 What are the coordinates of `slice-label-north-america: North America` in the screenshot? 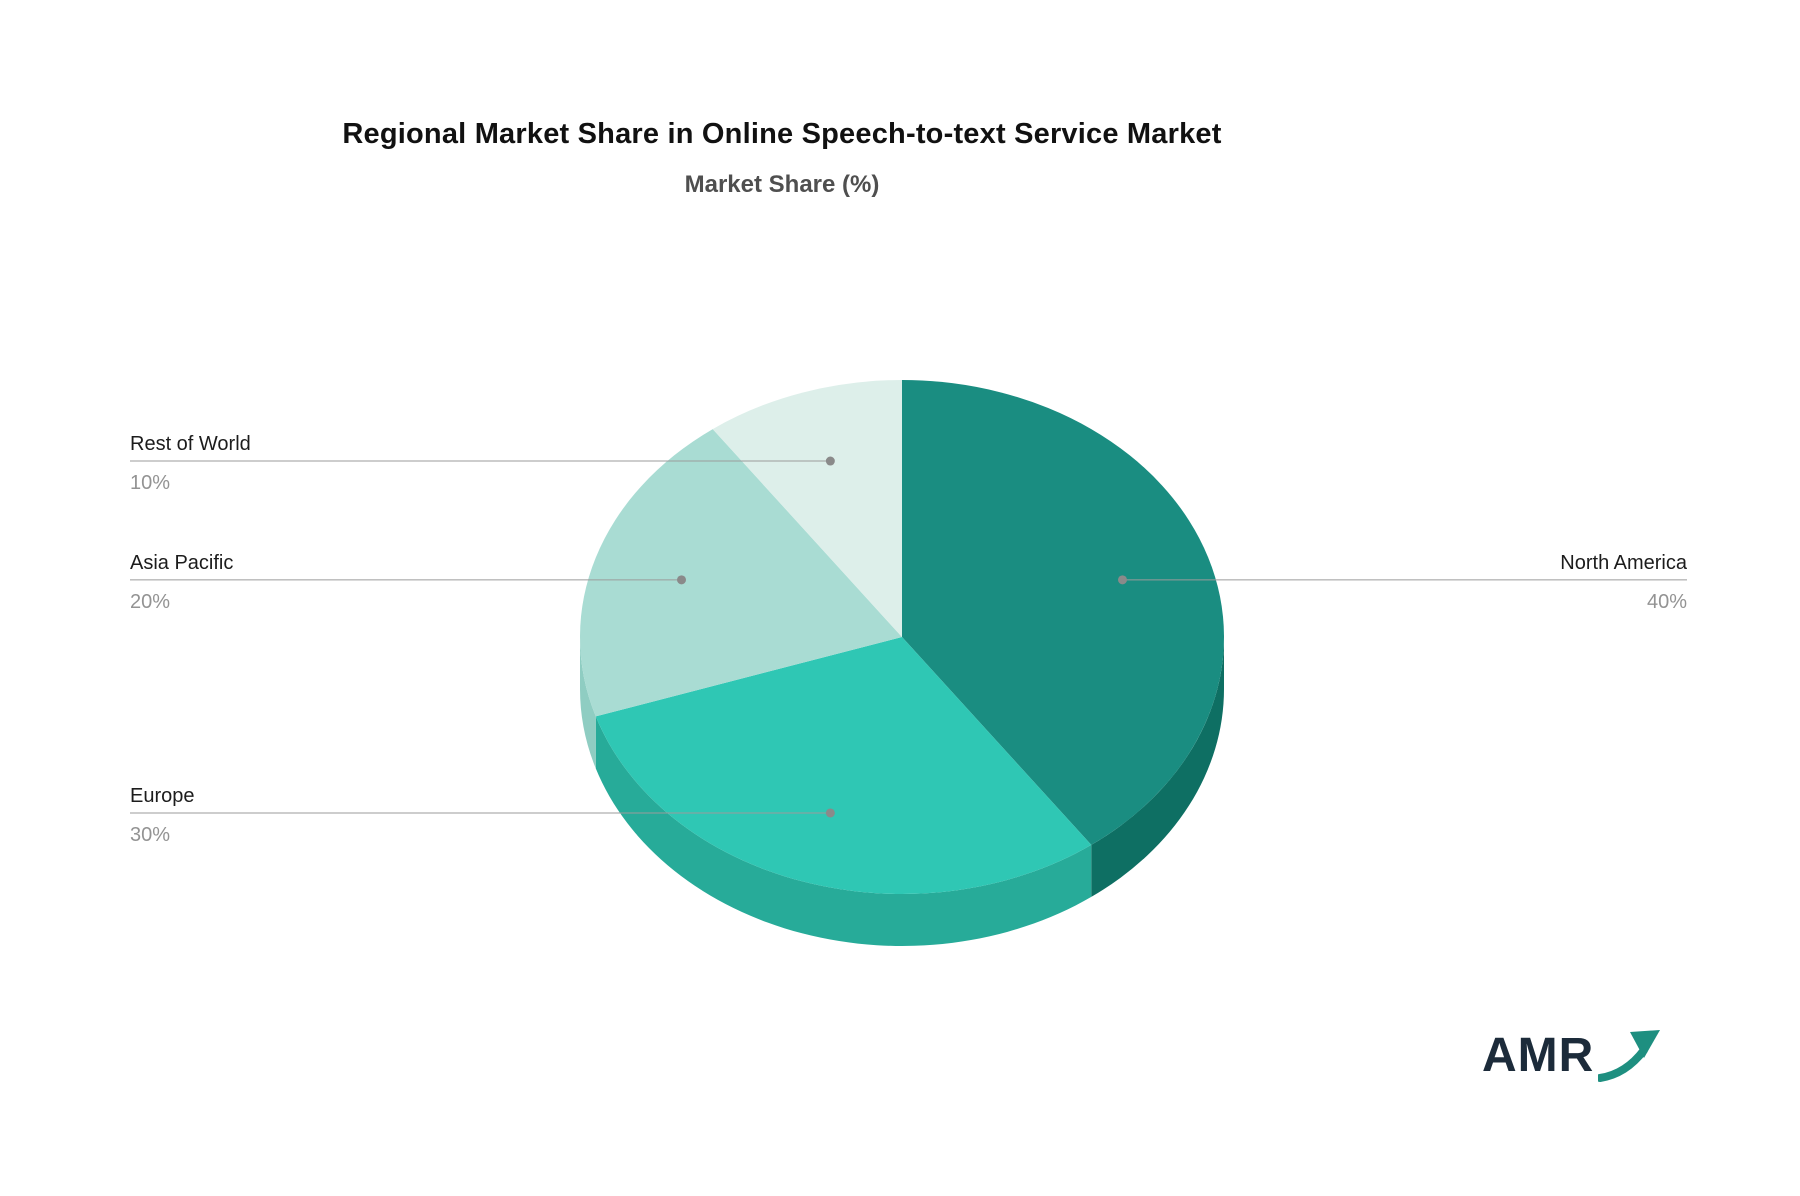 It's located at (1624, 563).